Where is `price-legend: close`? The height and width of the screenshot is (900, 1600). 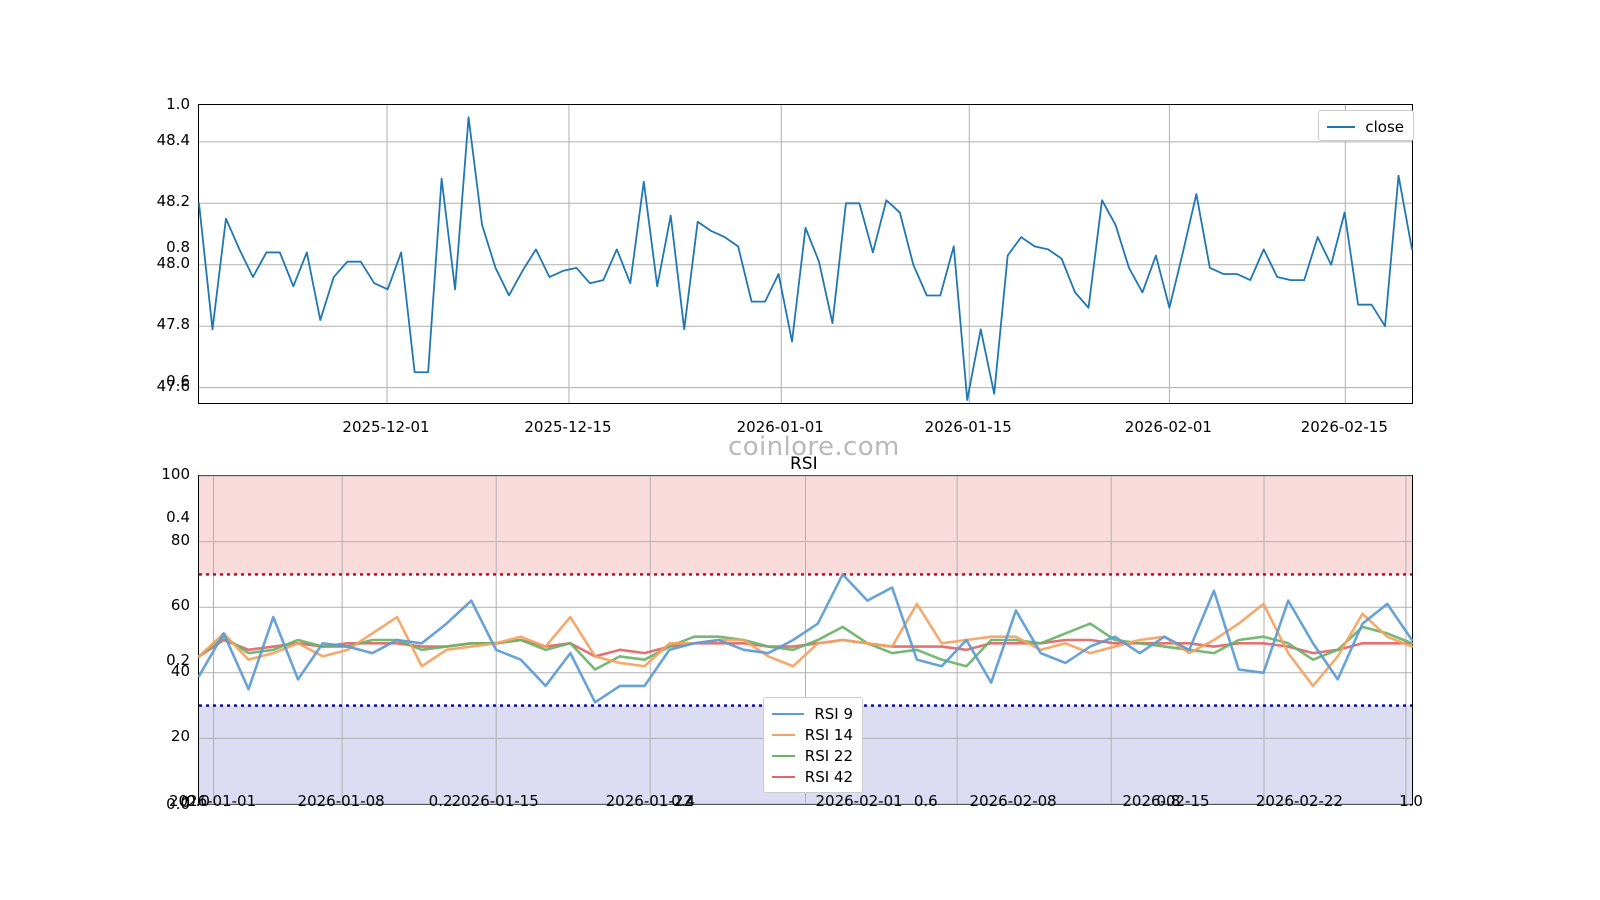
price-legend: close is located at coordinates (1366, 125).